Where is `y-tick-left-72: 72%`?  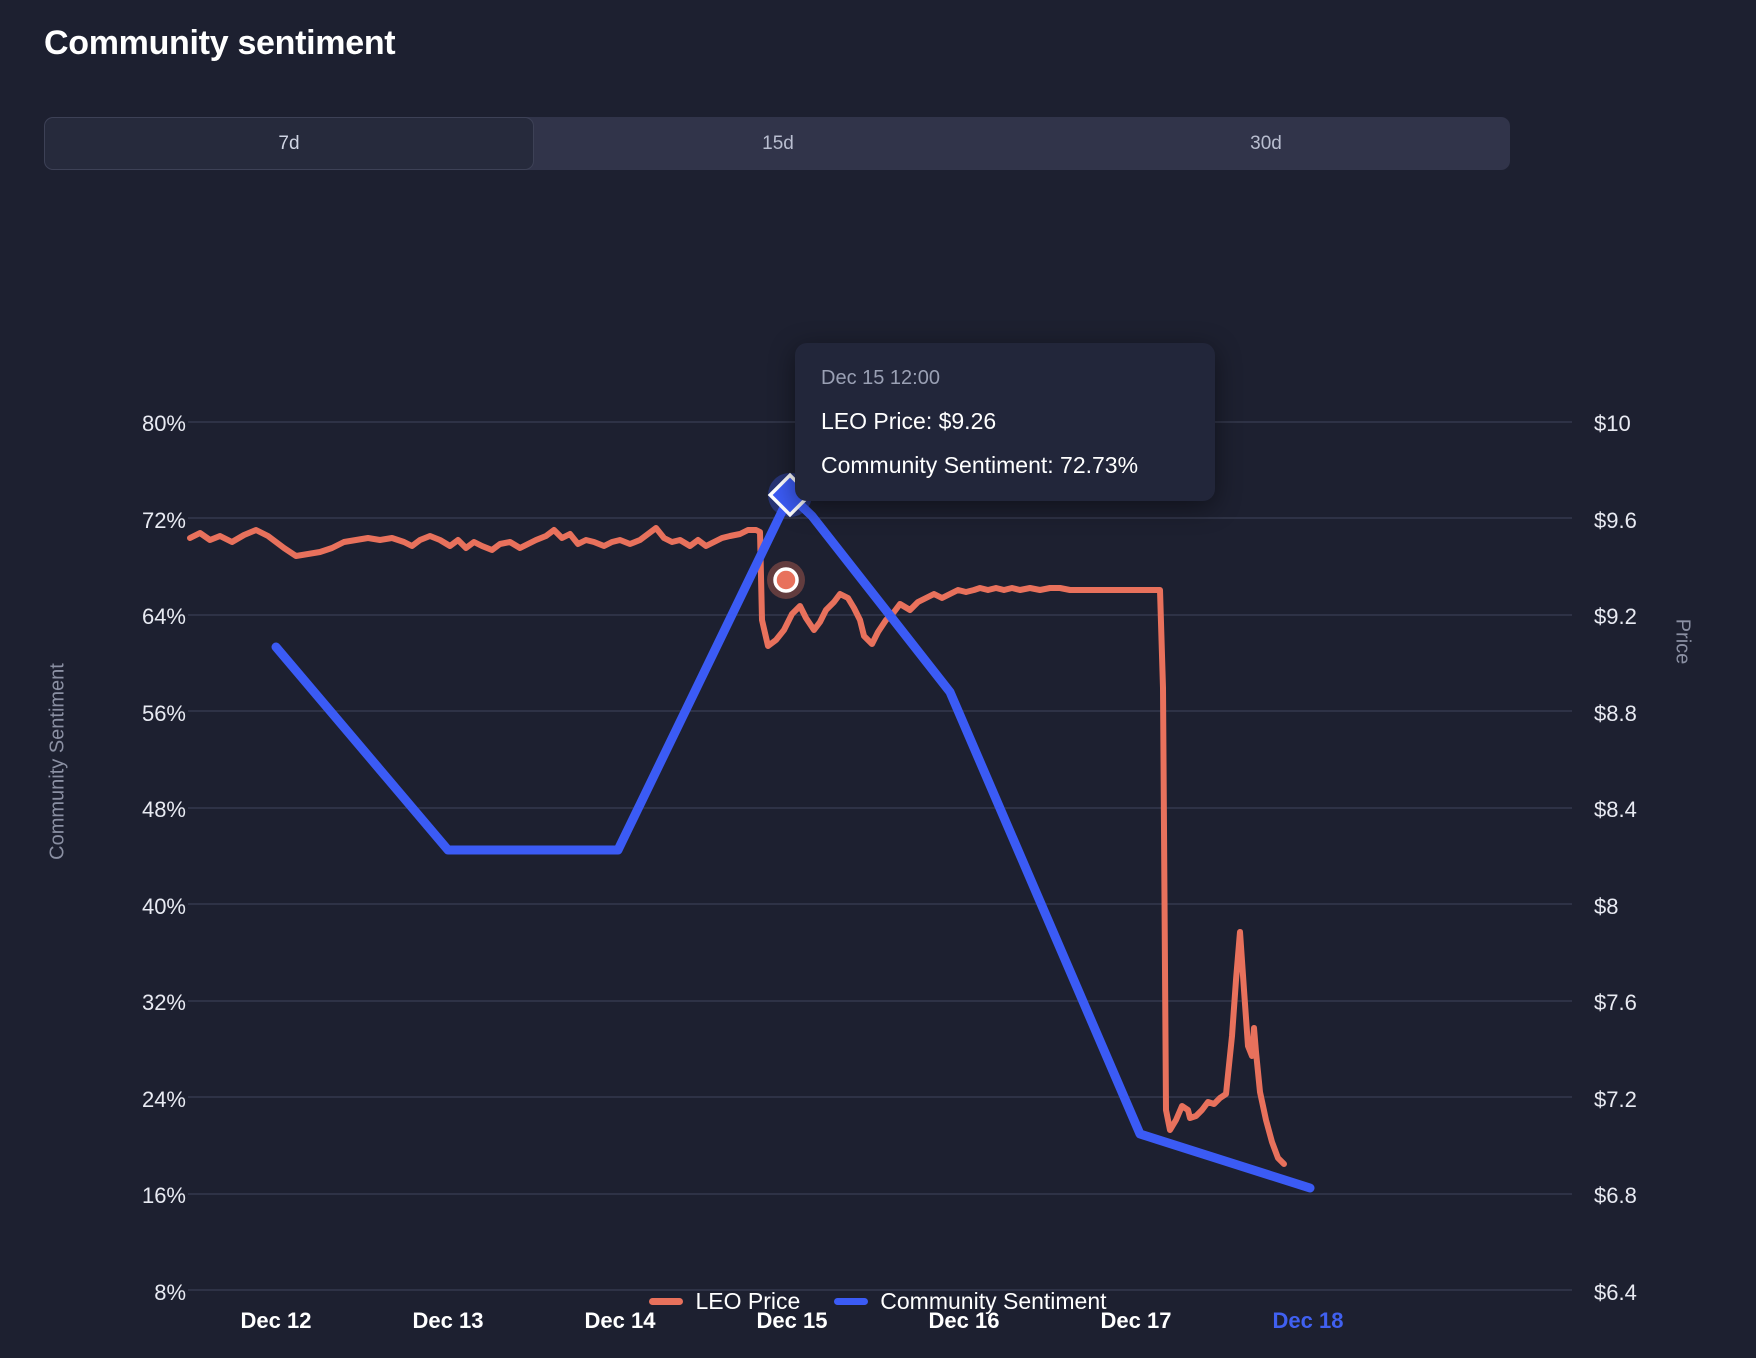
y-tick-left-72: 72% is located at coordinates (163, 520).